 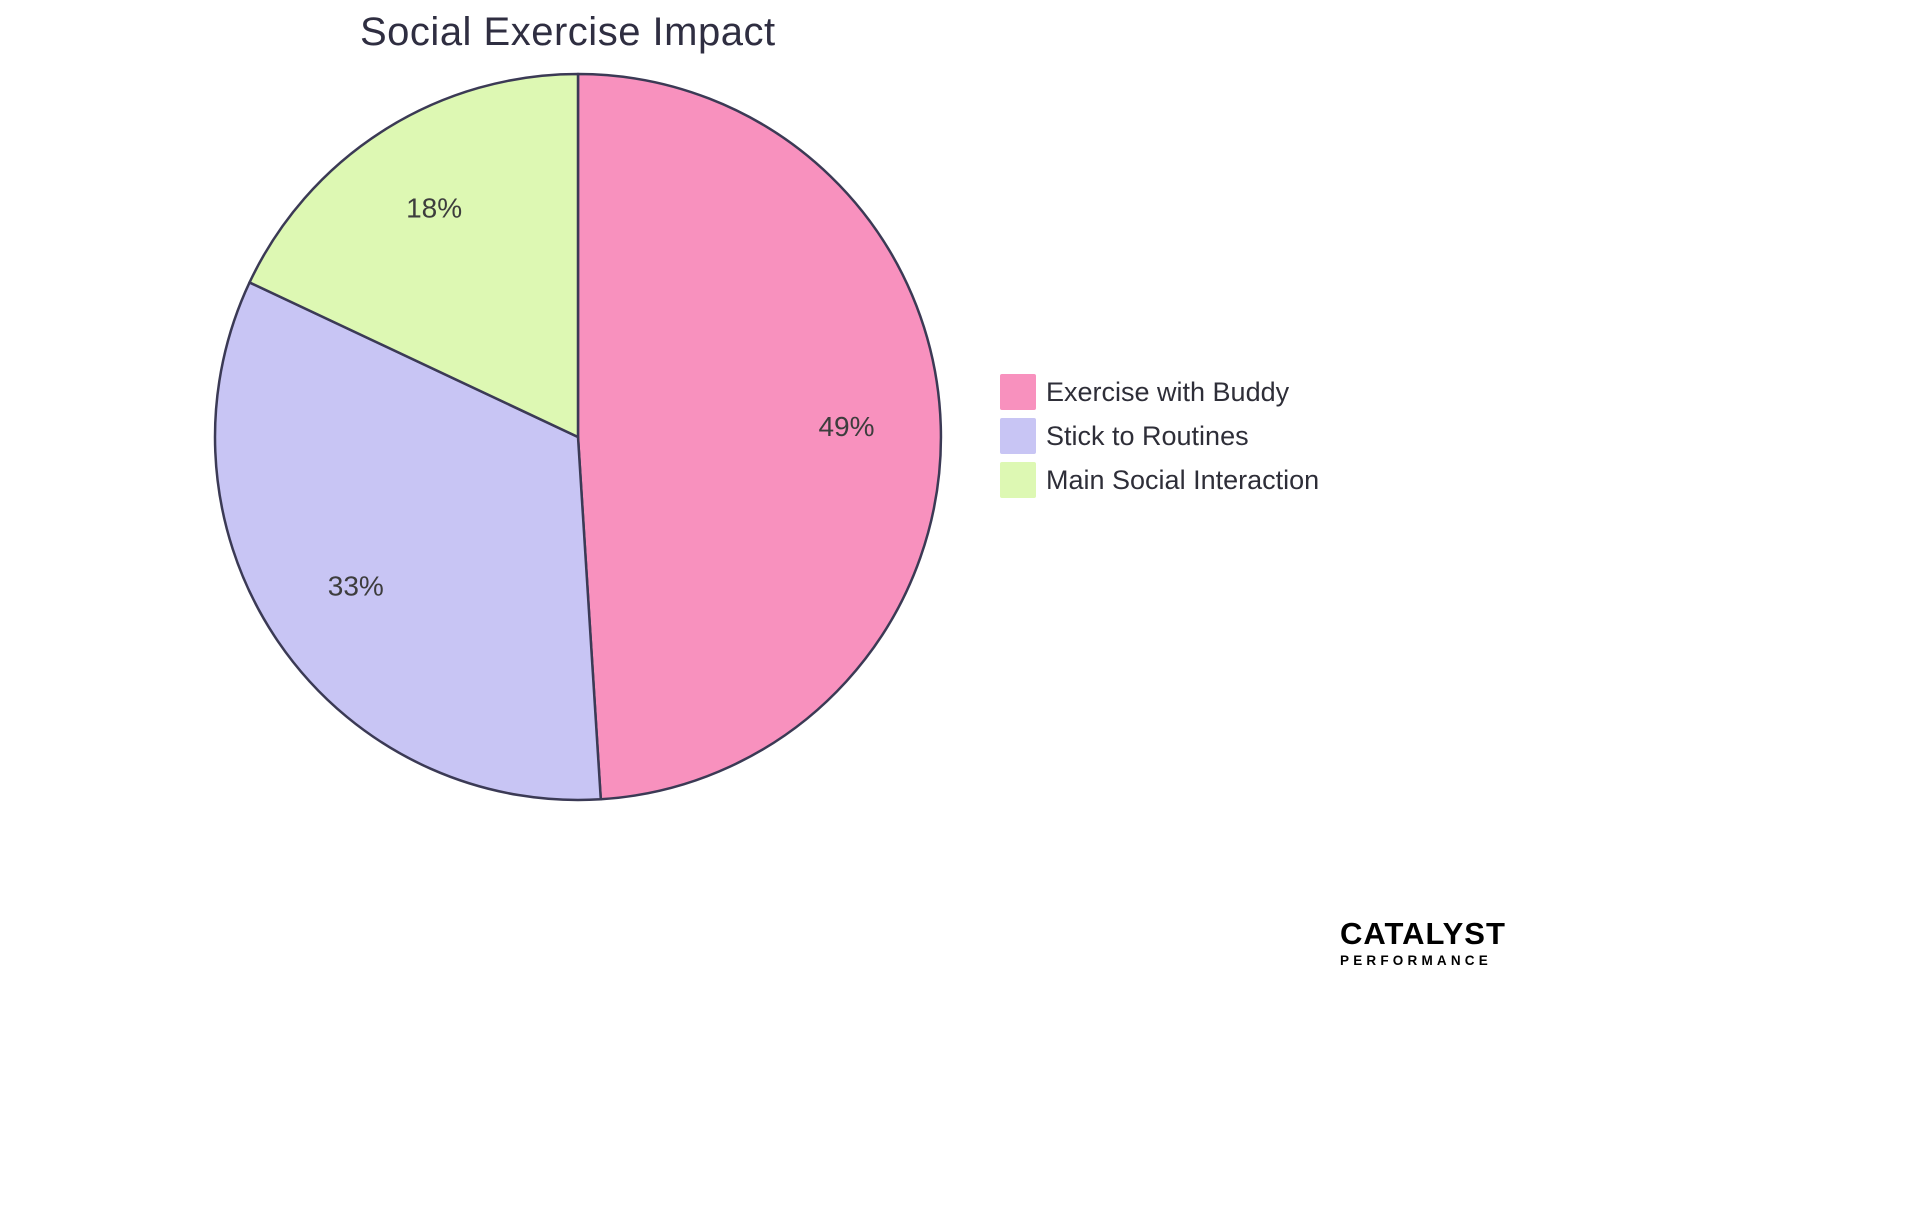 What do you see at coordinates (1416, 960) in the screenshot?
I see `brand-tagline: PERFORMANCE` at bounding box center [1416, 960].